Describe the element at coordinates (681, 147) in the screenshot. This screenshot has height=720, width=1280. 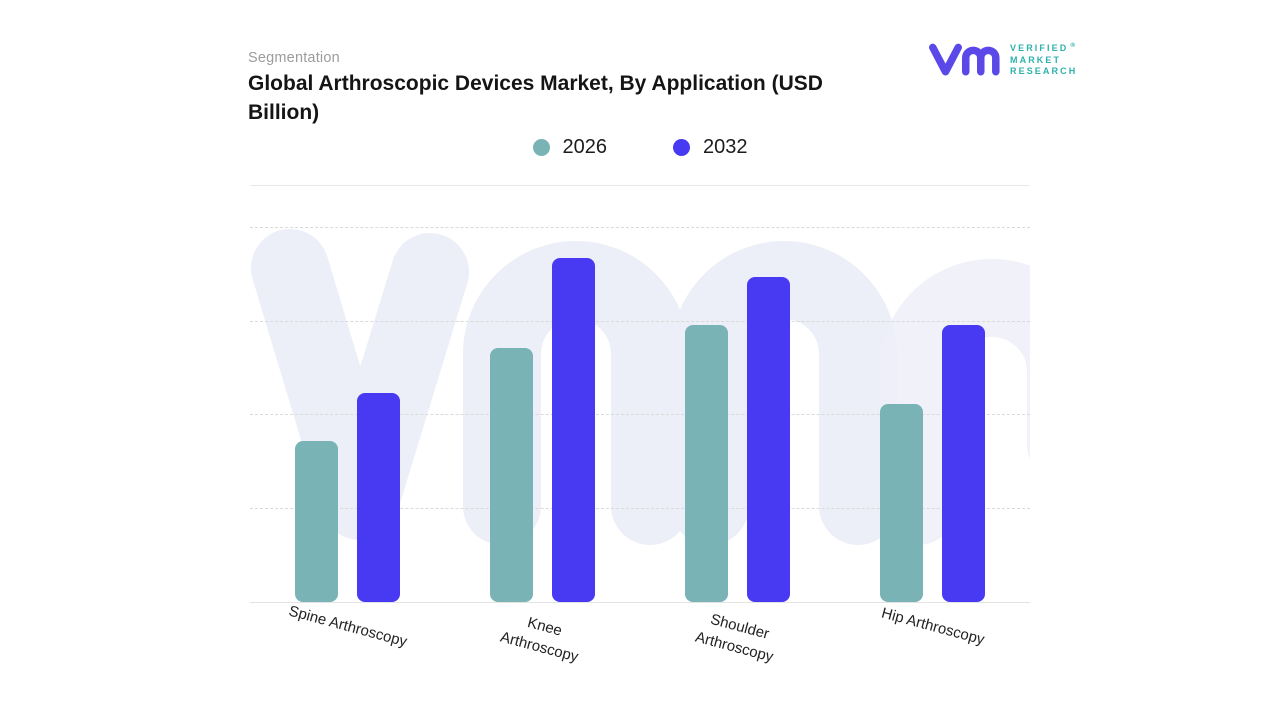
I see `legend-swatch-2032` at that location.